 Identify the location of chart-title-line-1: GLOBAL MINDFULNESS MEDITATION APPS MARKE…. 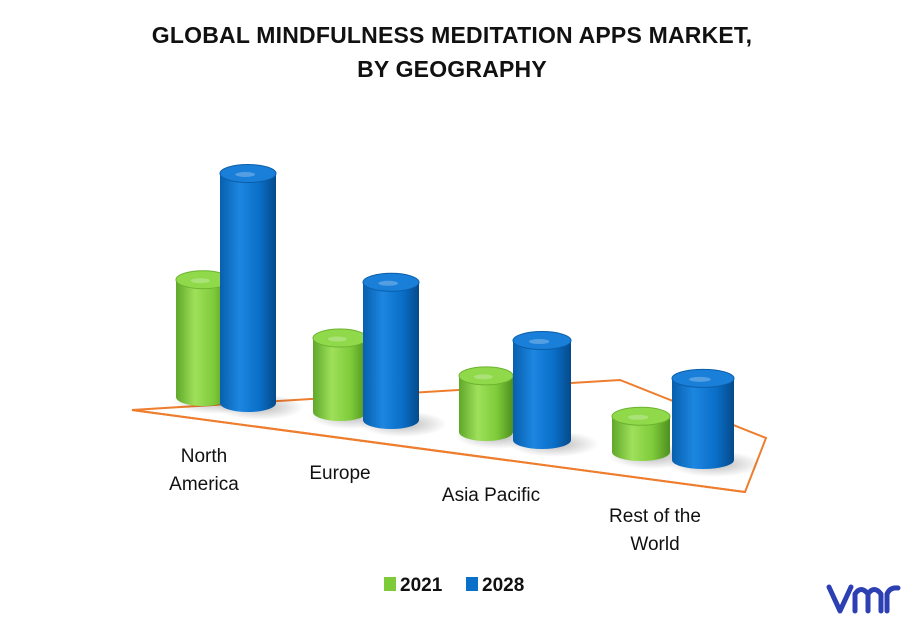
(452, 35).